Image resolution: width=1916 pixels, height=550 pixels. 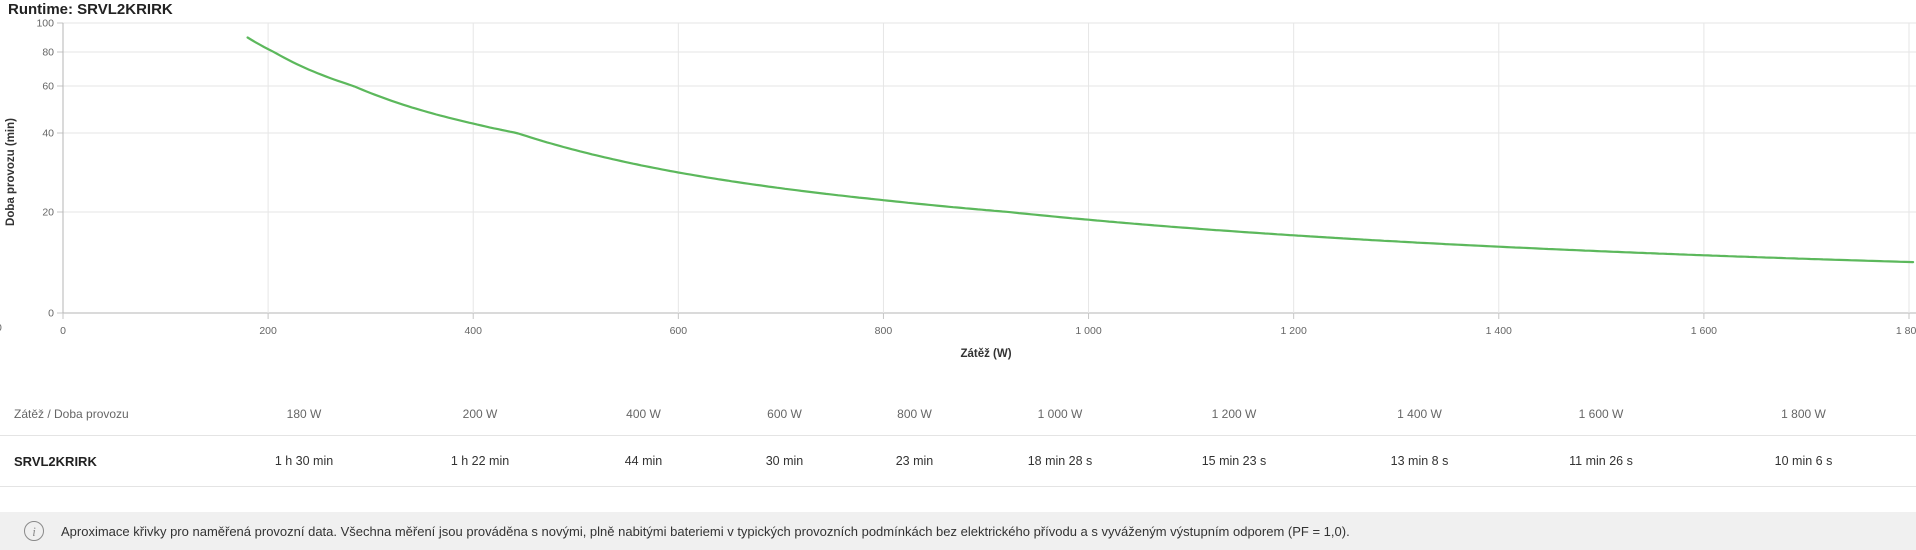 I want to click on table-row-label: SRVL2KRIRK, so click(x=55, y=461).